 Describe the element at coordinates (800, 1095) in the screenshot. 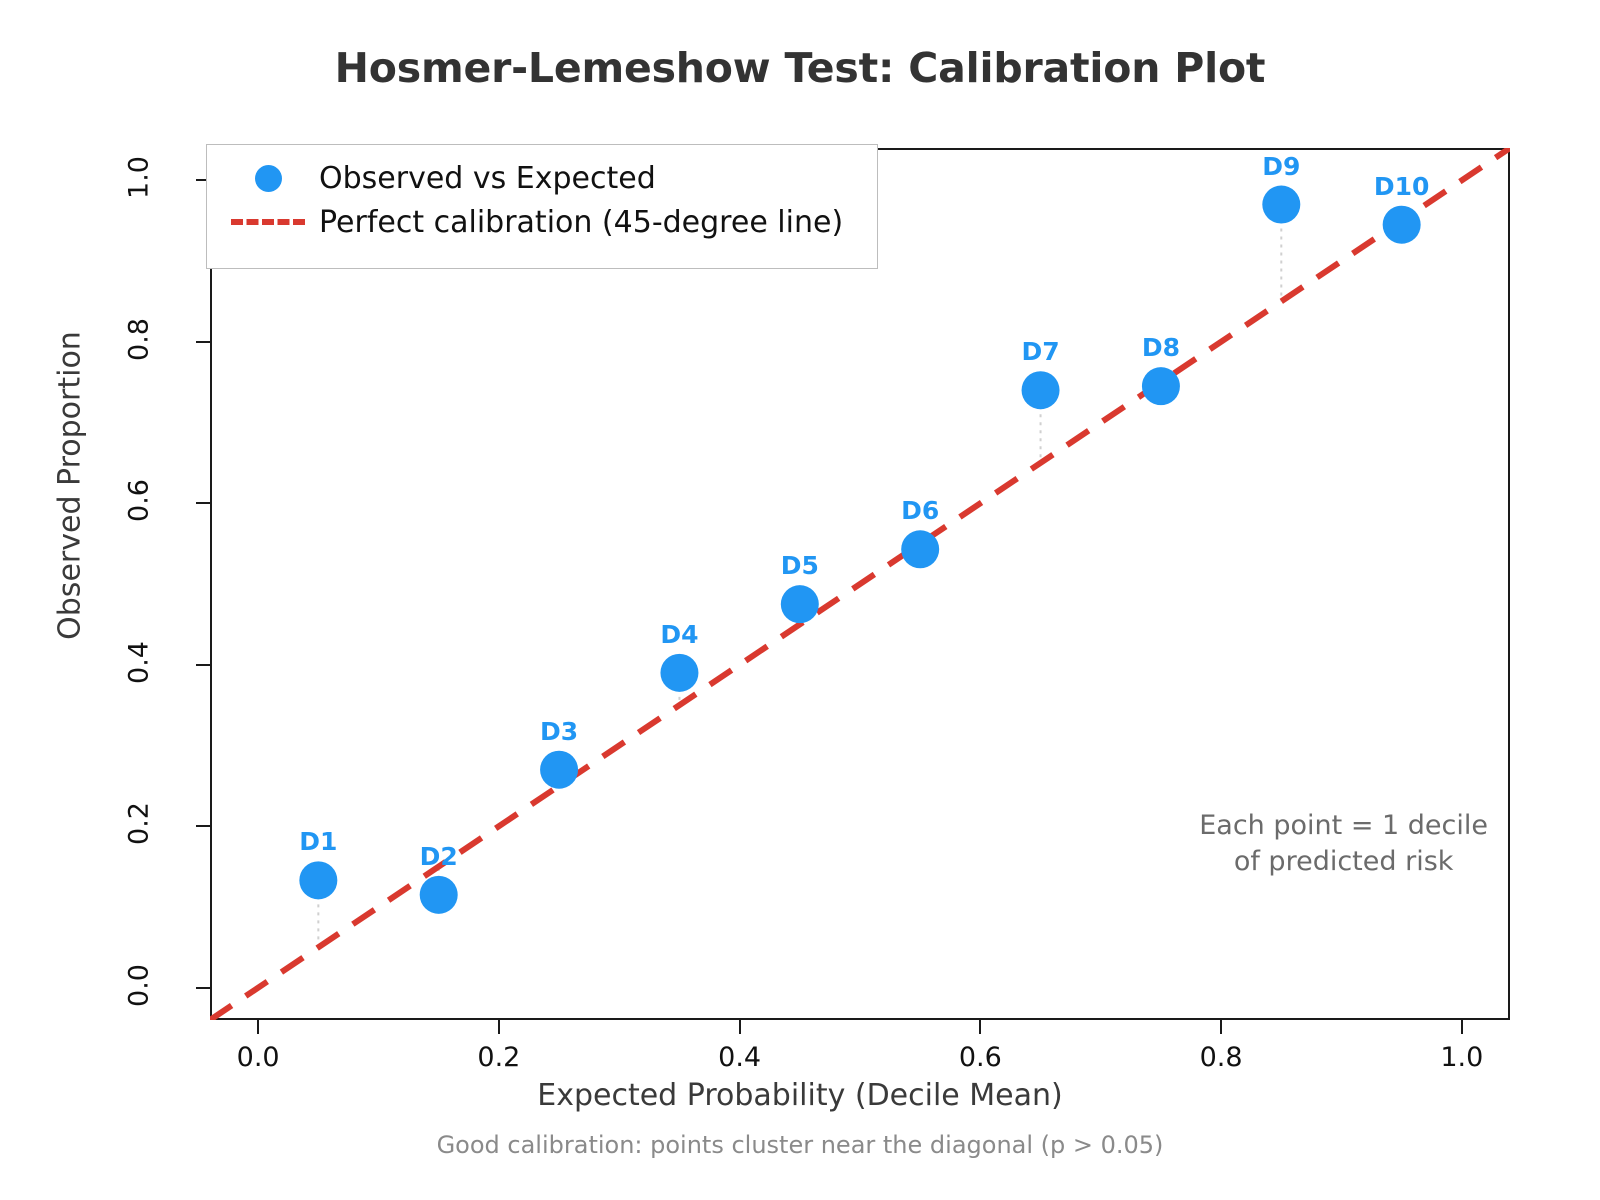

I see `x-axis-label: Expected Probability (Decile Mean)` at that location.